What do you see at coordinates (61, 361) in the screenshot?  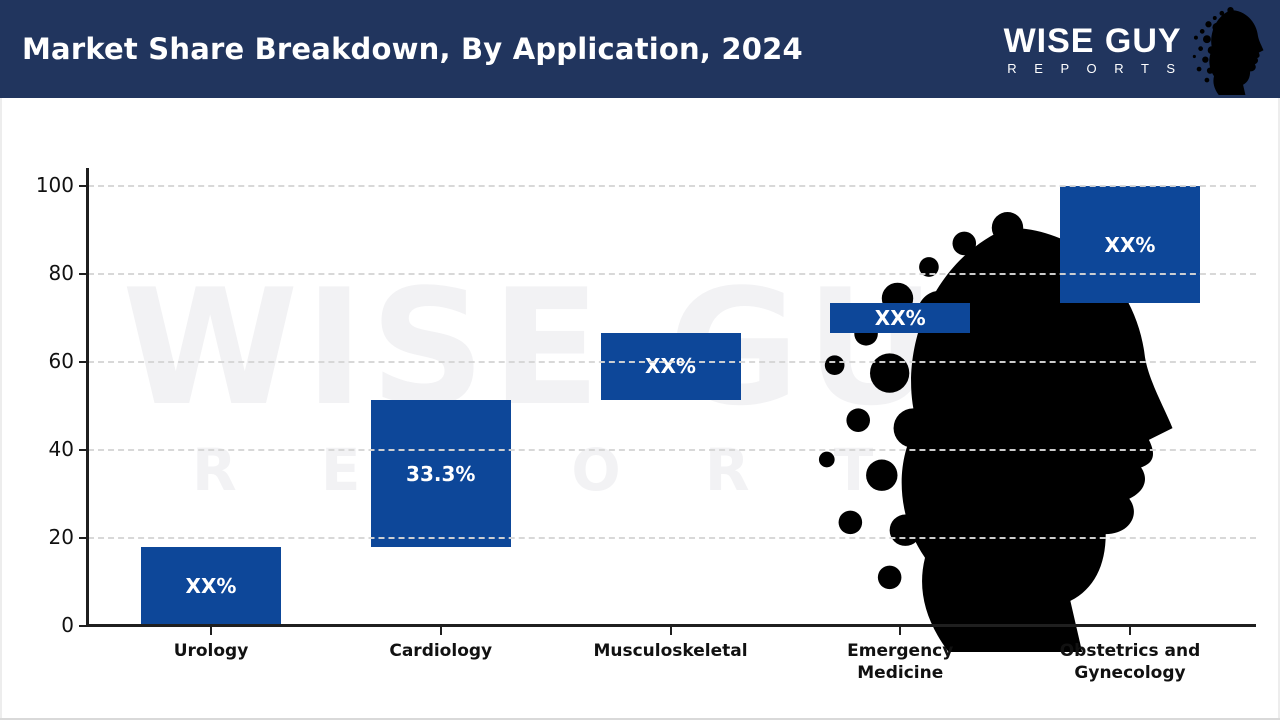 I see `y-tick-label-60: 60` at bounding box center [61, 361].